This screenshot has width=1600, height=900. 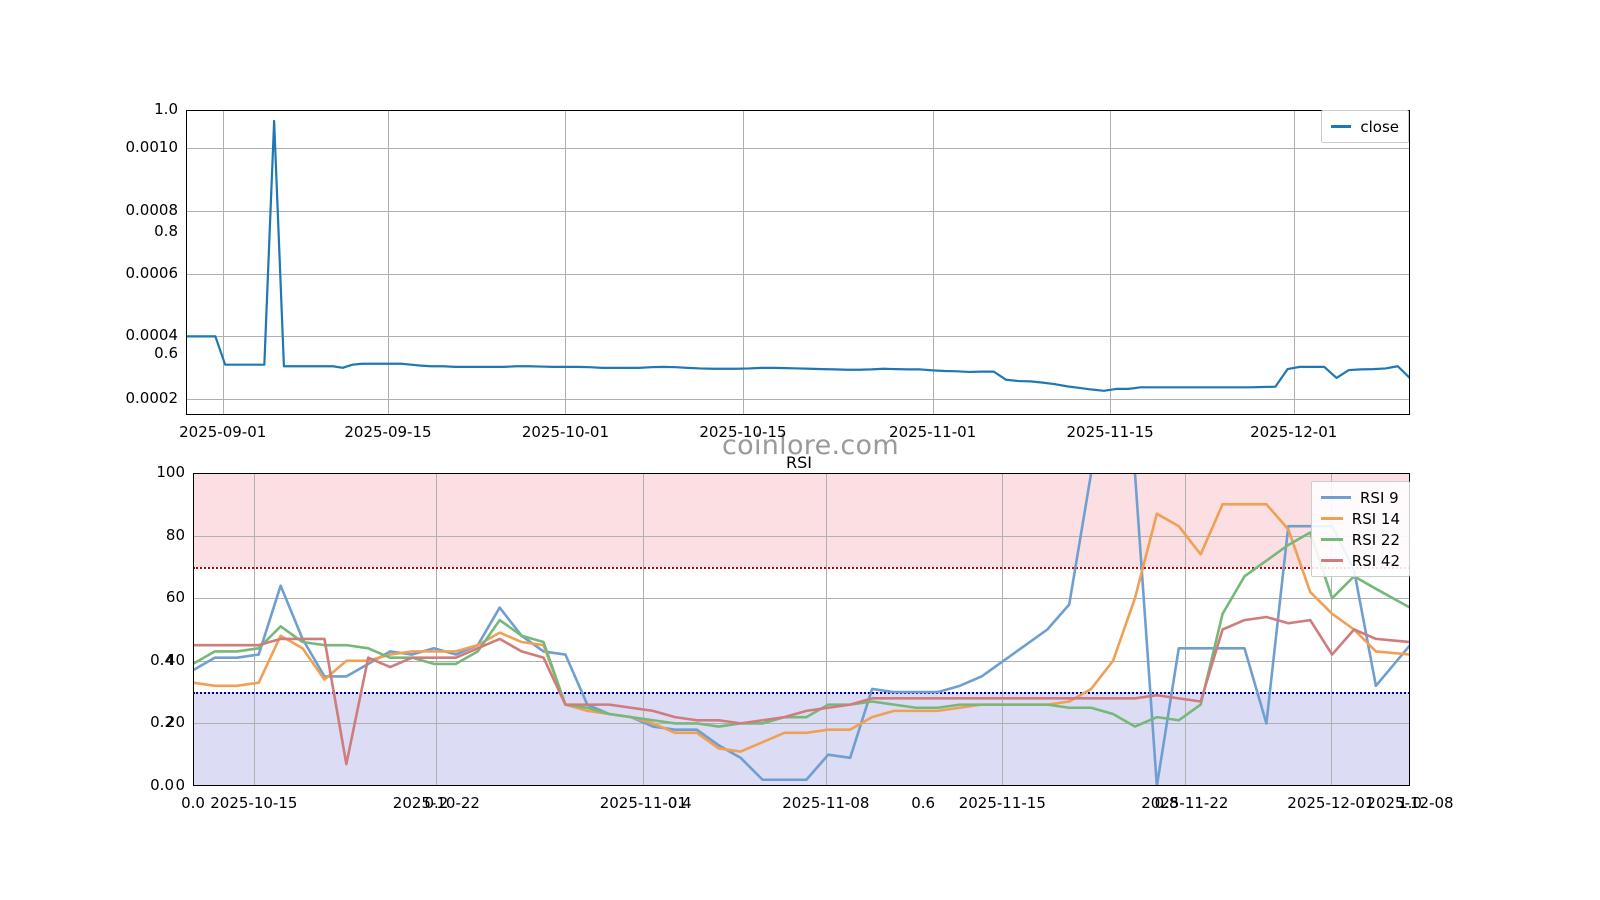 I want to click on rsi-xtick-secondary-3: 0.6, so click(x=923, y=803).